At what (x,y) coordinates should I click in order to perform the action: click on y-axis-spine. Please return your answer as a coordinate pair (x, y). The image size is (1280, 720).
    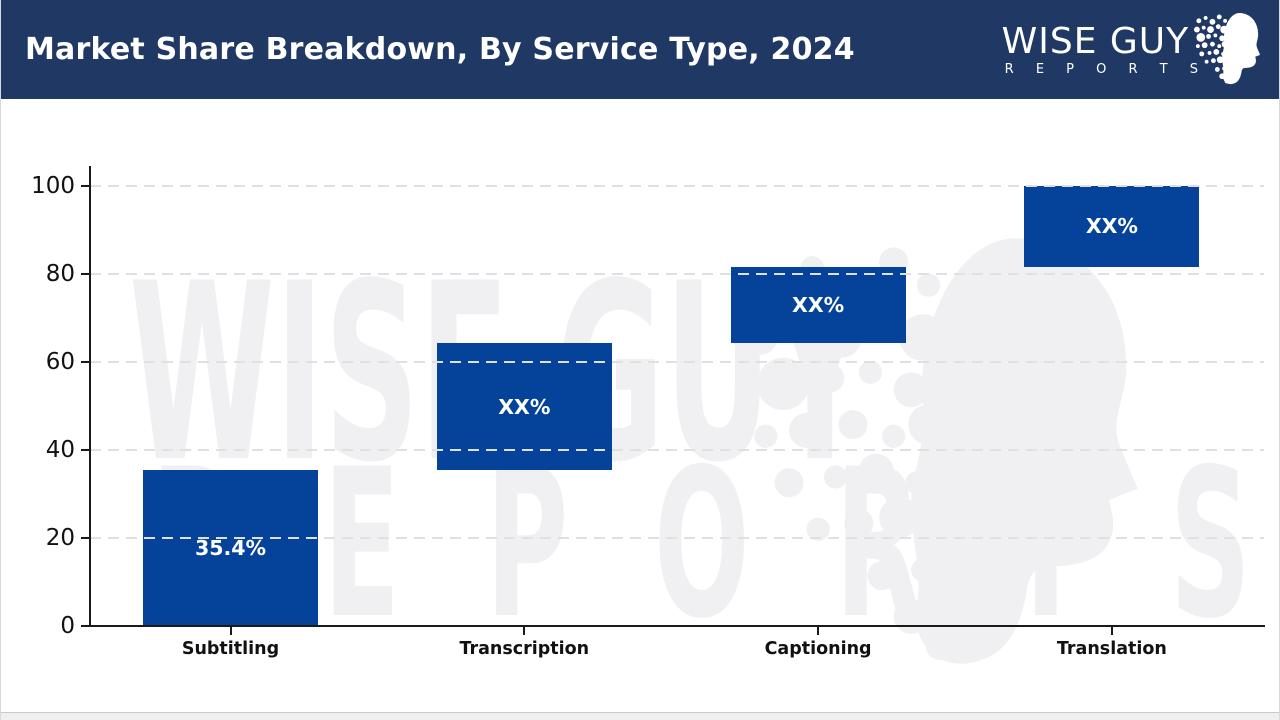
    Looking at the image, I should click on (90, 396).